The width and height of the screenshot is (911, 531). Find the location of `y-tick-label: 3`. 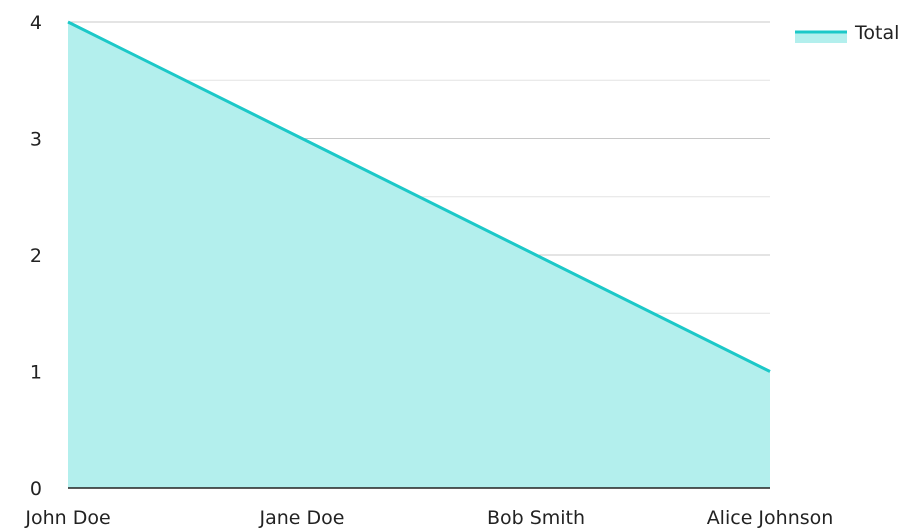

y-tick-label: 3 is located at coordinates (36, 140).